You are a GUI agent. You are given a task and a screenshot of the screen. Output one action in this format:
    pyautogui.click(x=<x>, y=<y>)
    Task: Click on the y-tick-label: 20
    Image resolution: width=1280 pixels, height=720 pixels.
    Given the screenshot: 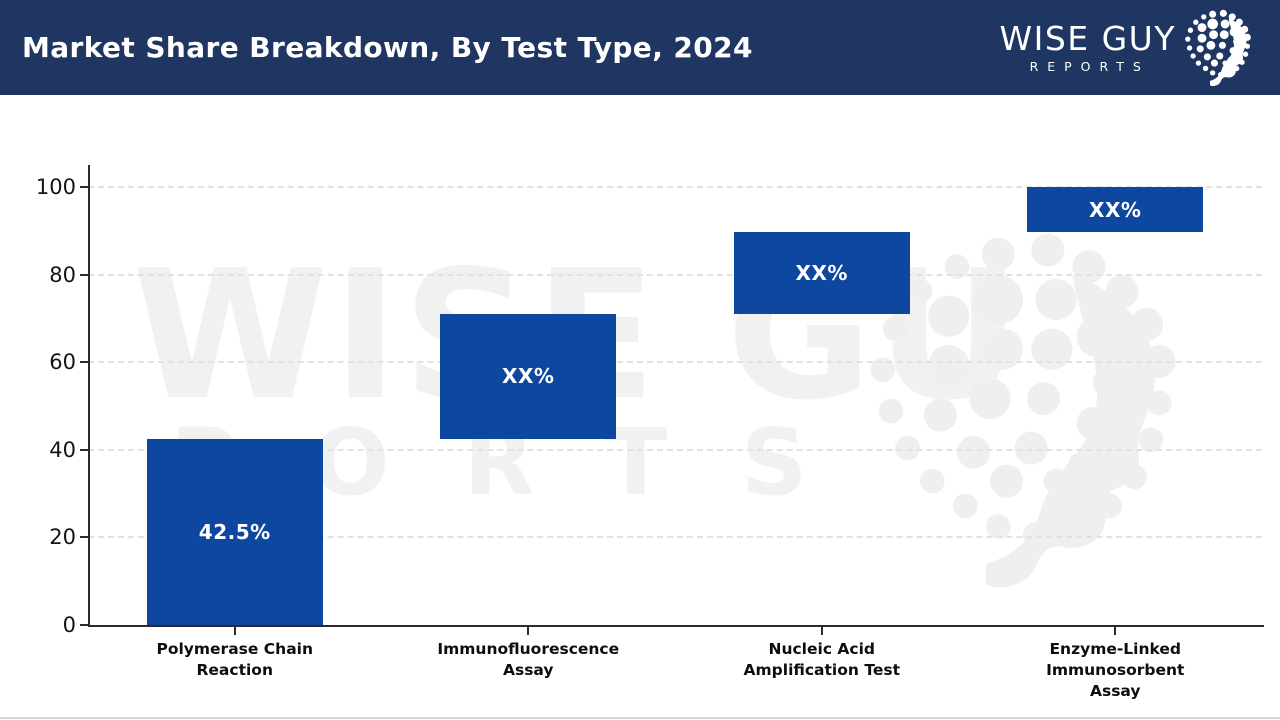 What is the action you would take?
    pyautogui.click(x=62, y=537)
    